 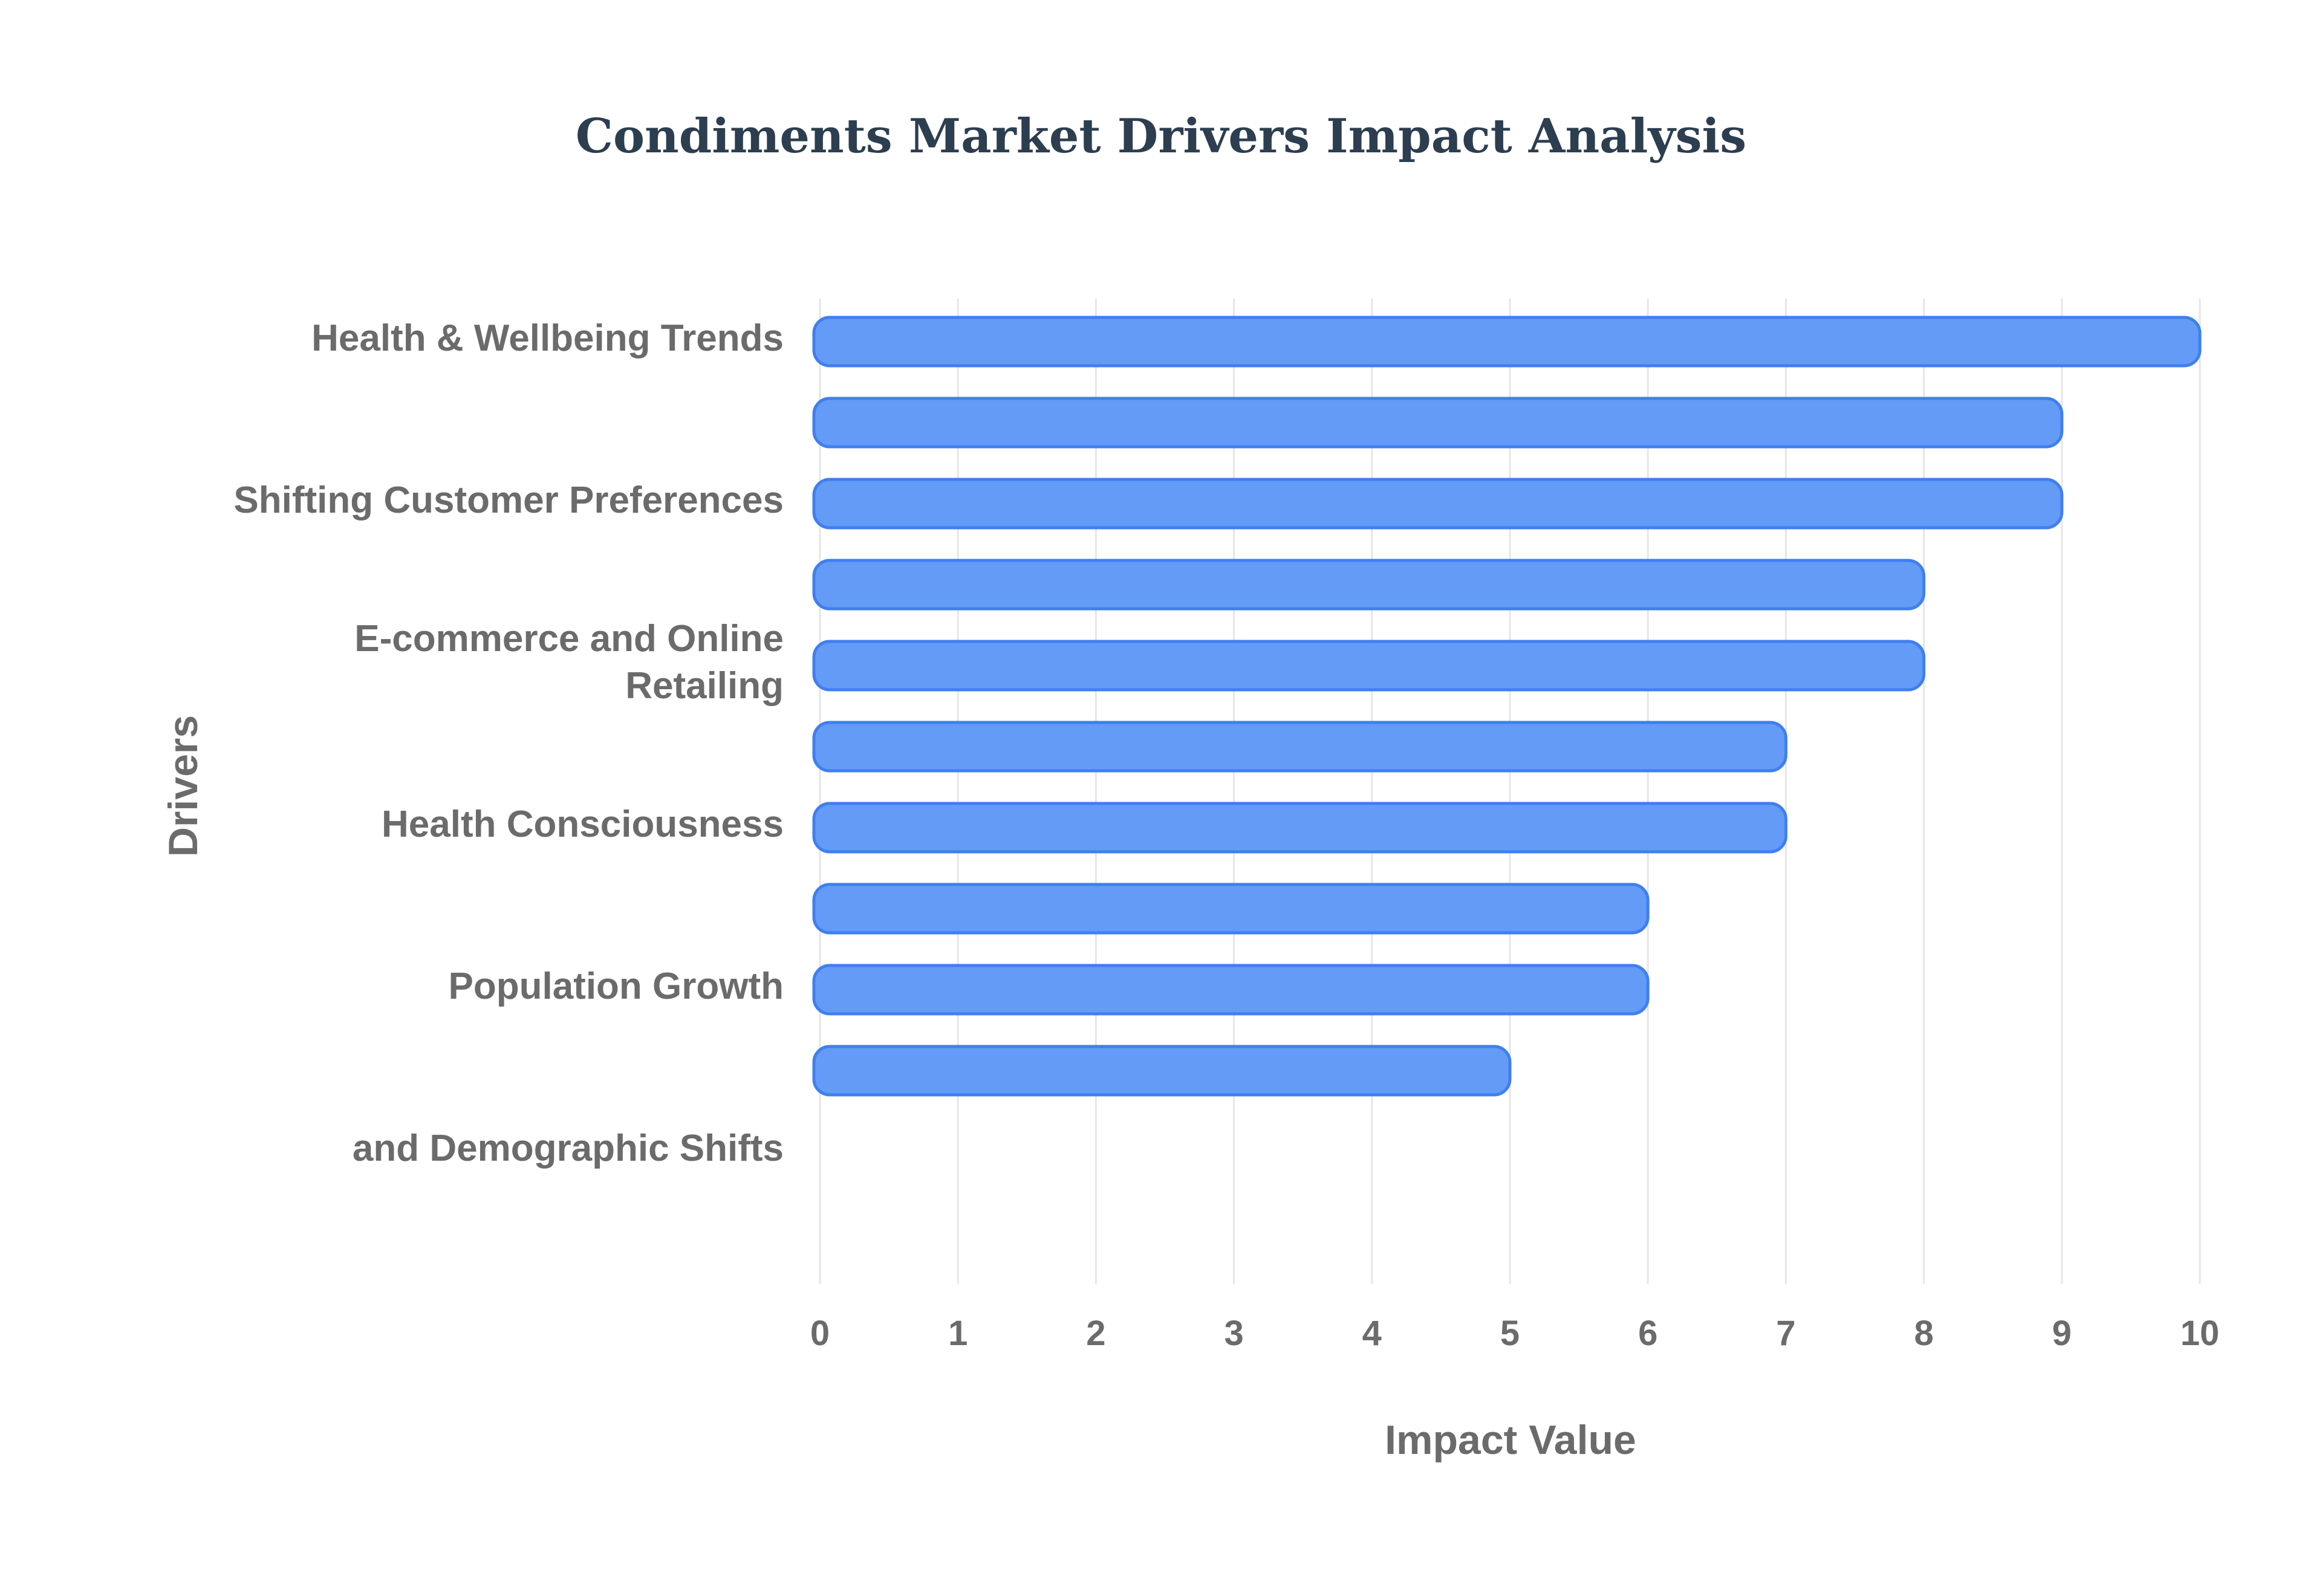 What do you see at coordinates (1233, 1333) in the screenshot?
I see `x-tick-label: 3` at bounding box center [1233, 1333].